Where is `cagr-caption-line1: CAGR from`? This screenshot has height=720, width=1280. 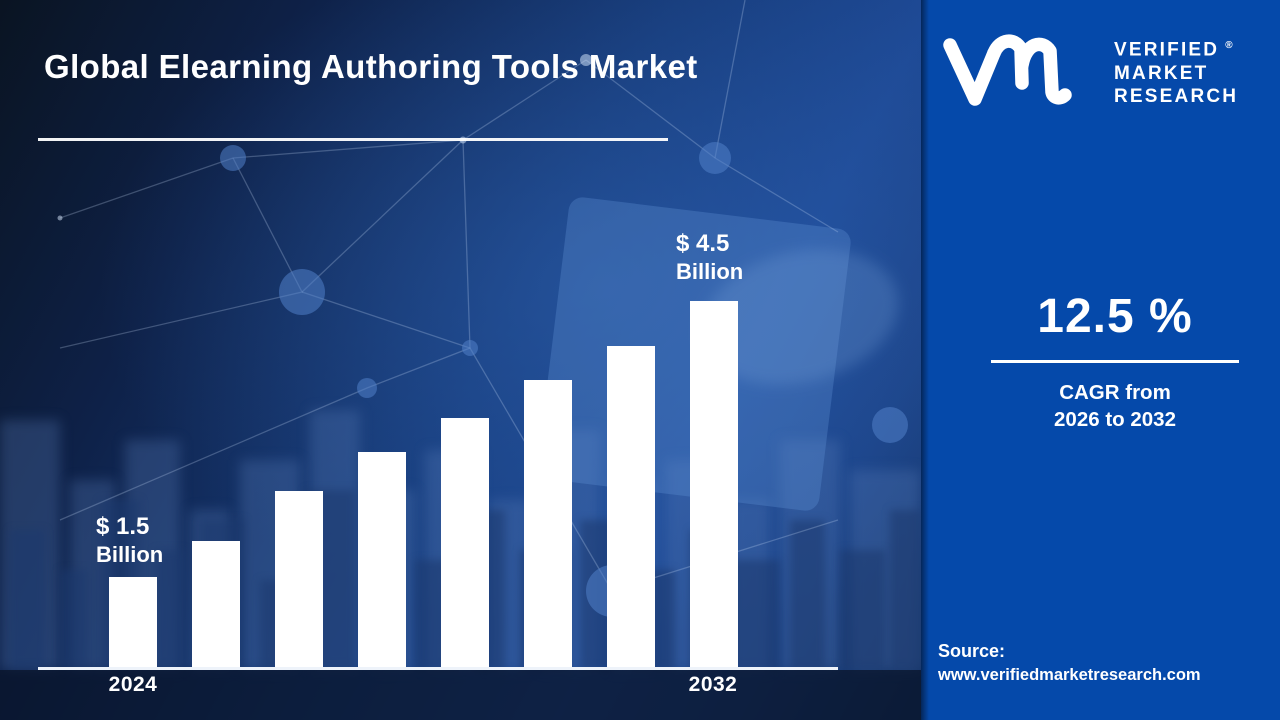
cagr-caption-line1: CAGR from is located at coordinates (1115, 392).